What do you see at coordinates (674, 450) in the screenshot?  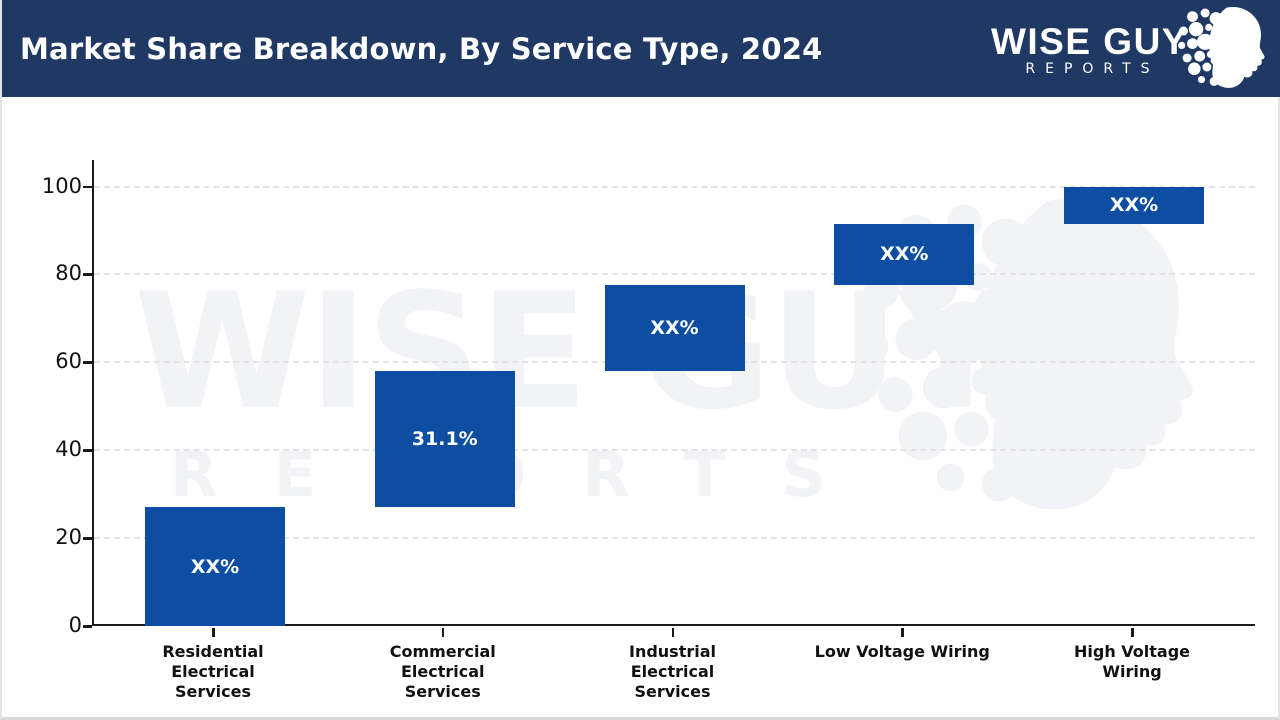 I see `gridline-y40` at bounding box center [674, 450].